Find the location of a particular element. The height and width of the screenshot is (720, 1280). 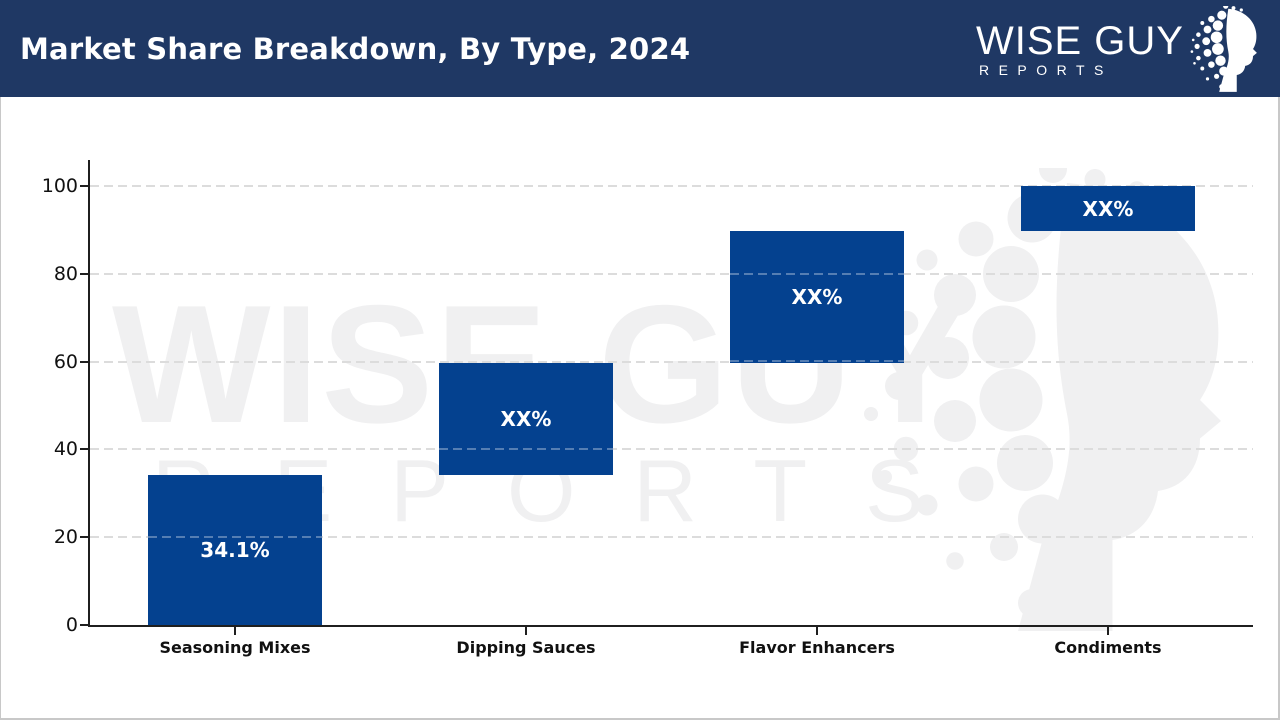

dotted-head-icon is located at coordinates (1223, 48).